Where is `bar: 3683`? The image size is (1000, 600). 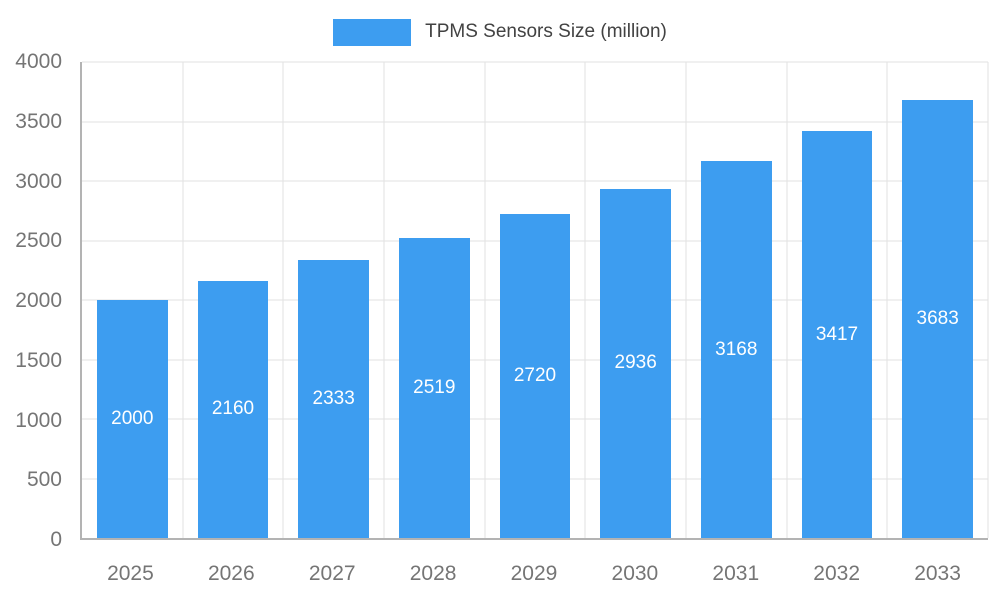 bar: 3683 is located at coordinates (937, 318).